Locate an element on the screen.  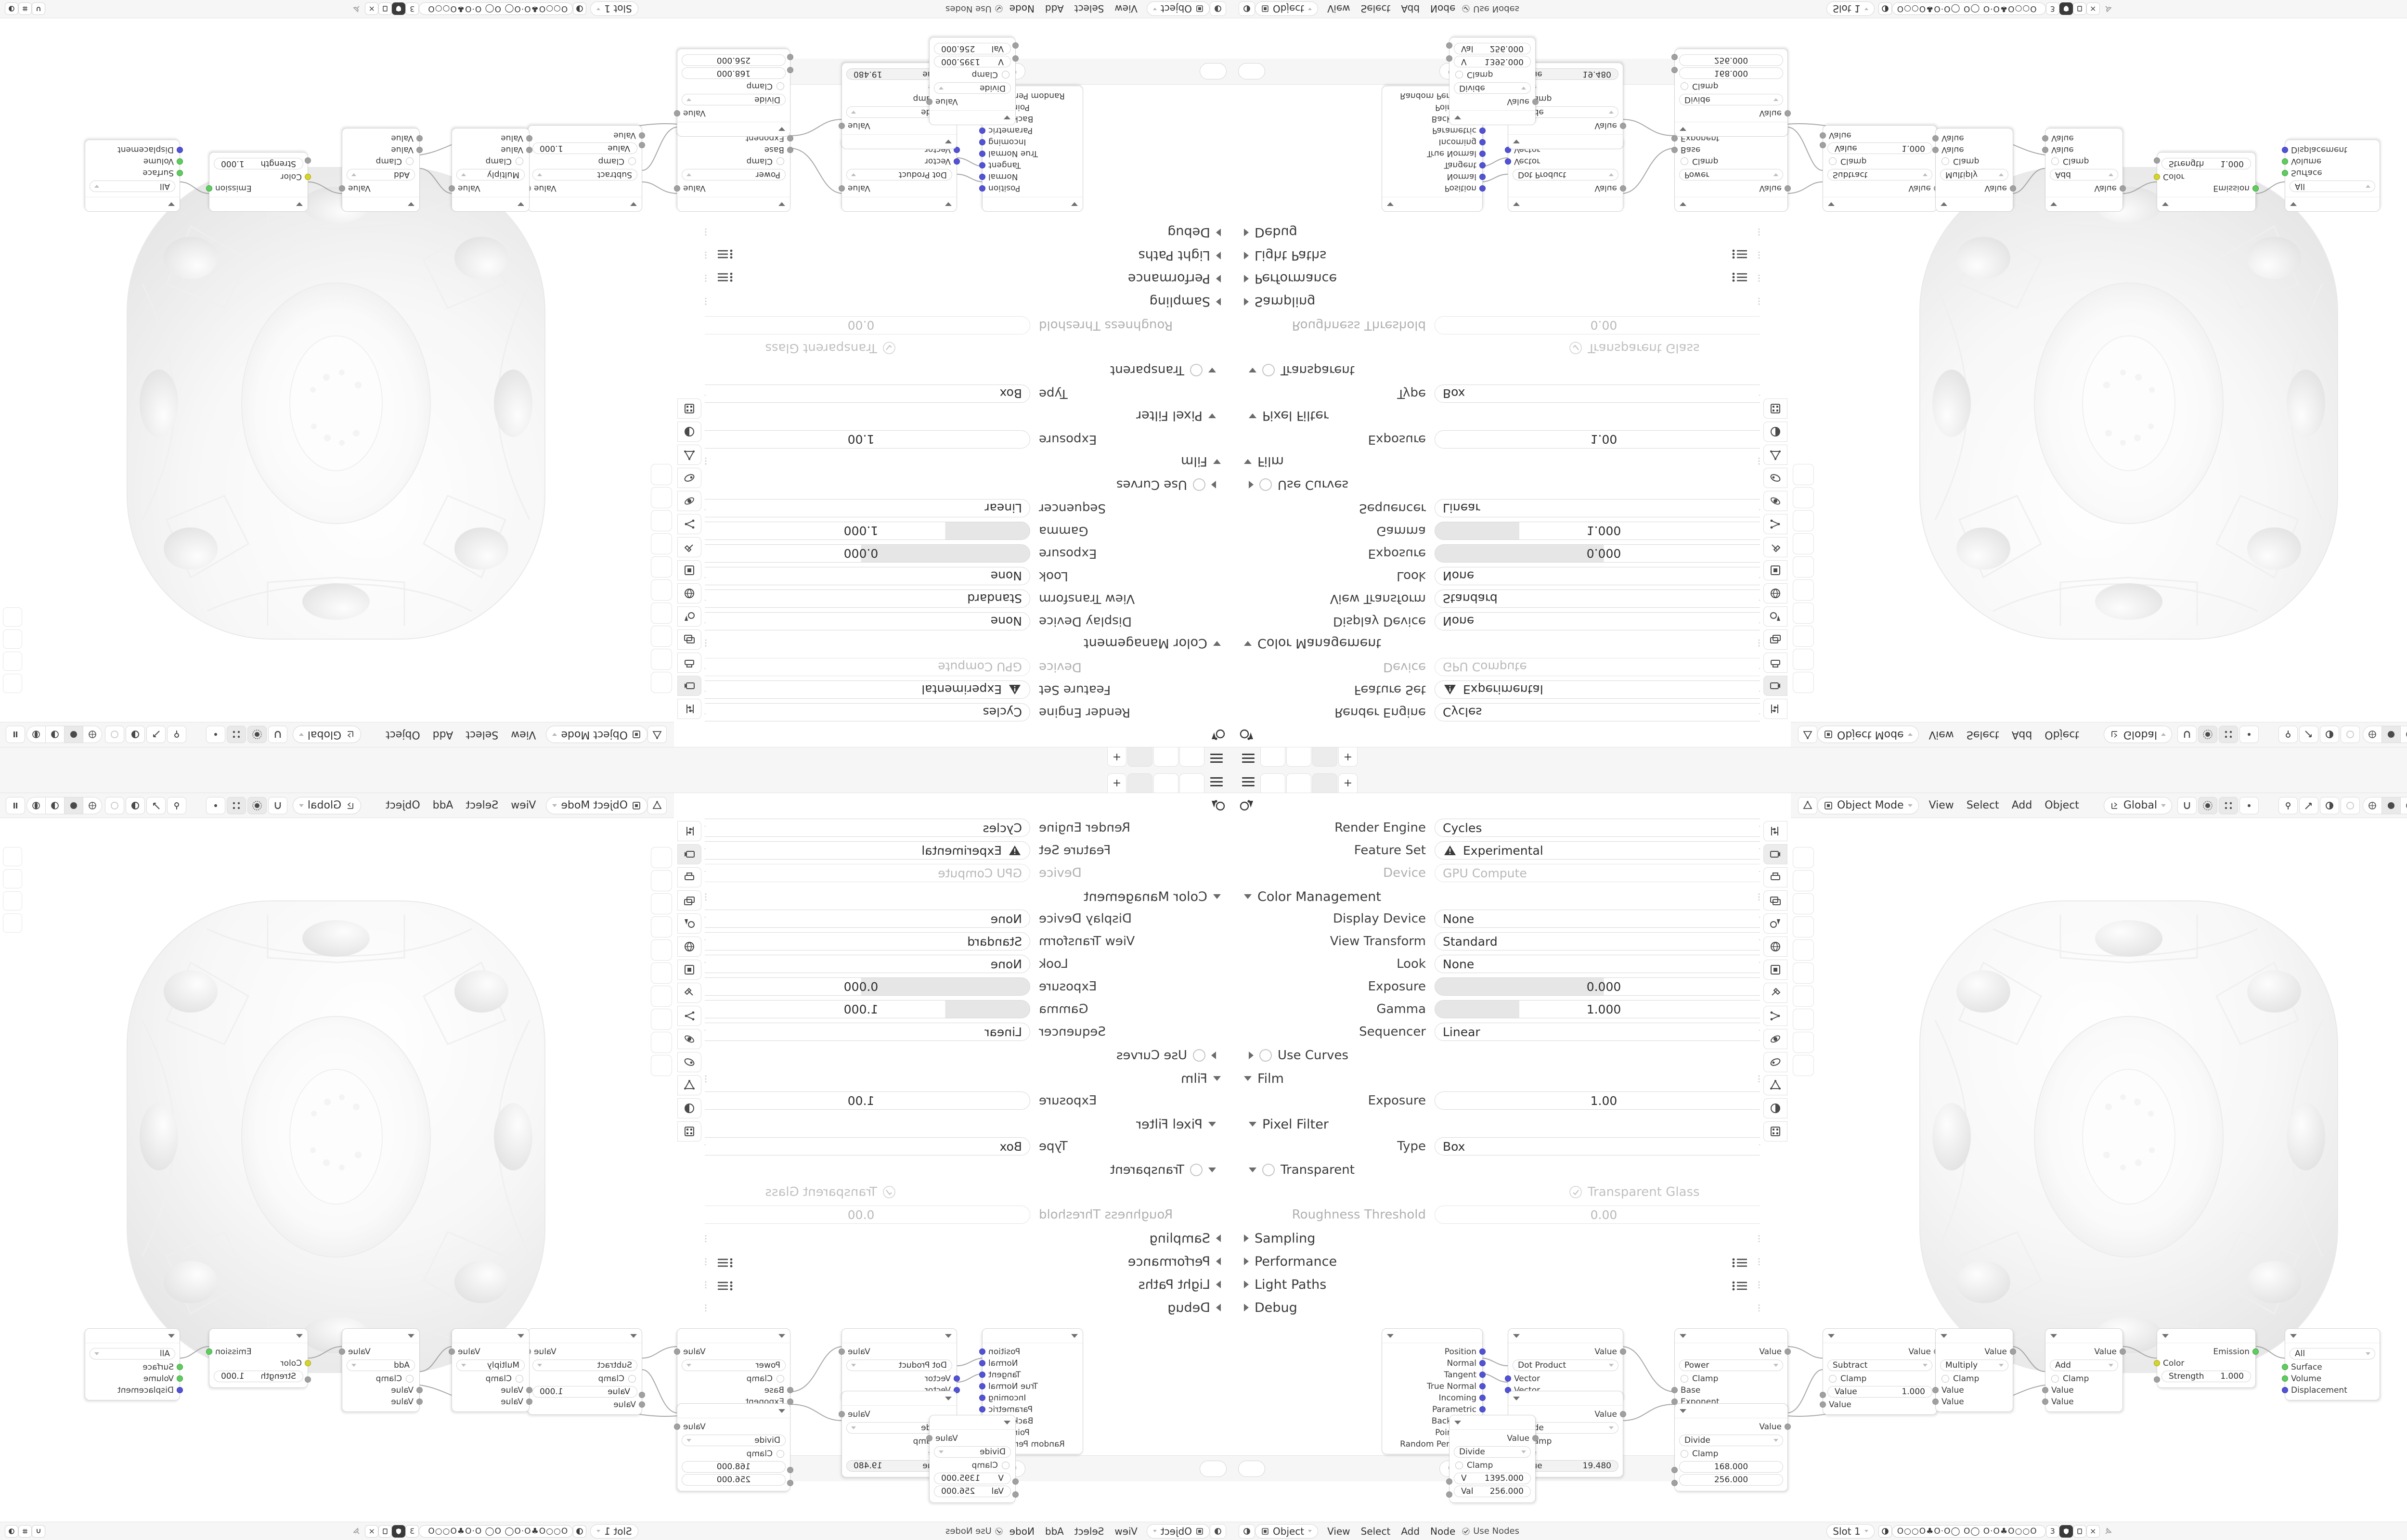
tab-render-icon is located at coordinates (1775, 854).